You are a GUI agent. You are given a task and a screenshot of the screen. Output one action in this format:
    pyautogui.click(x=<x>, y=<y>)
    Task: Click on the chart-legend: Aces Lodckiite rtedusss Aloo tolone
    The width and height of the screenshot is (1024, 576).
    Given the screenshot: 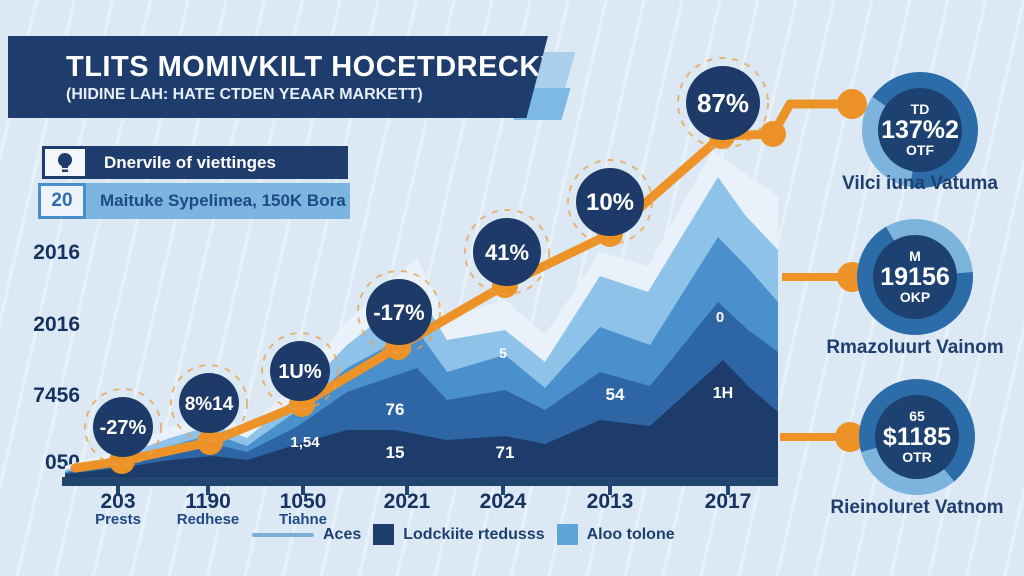 What is the action you would take?
    pyautogui.click(x=463, y=534)
    